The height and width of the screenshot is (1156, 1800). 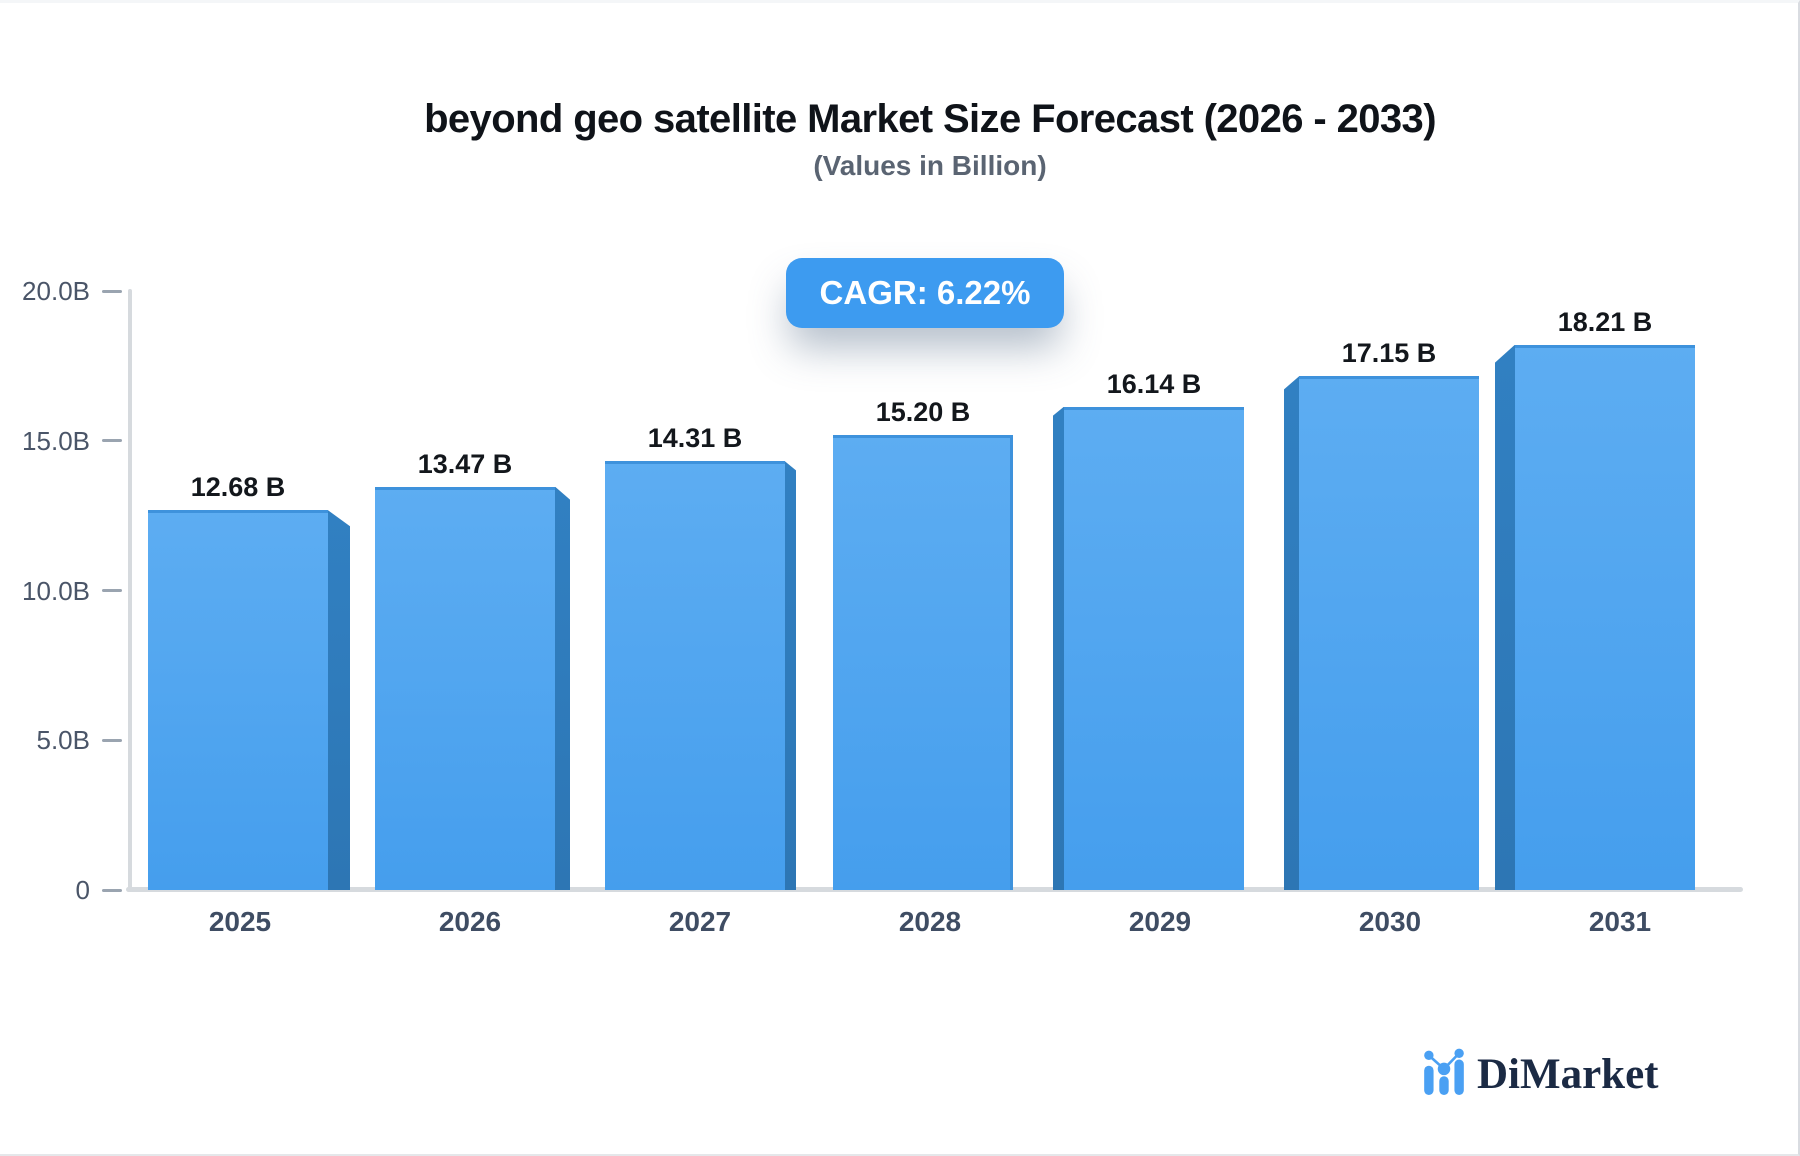 I want to click on bar-2031, so click(x=1605, y=617).